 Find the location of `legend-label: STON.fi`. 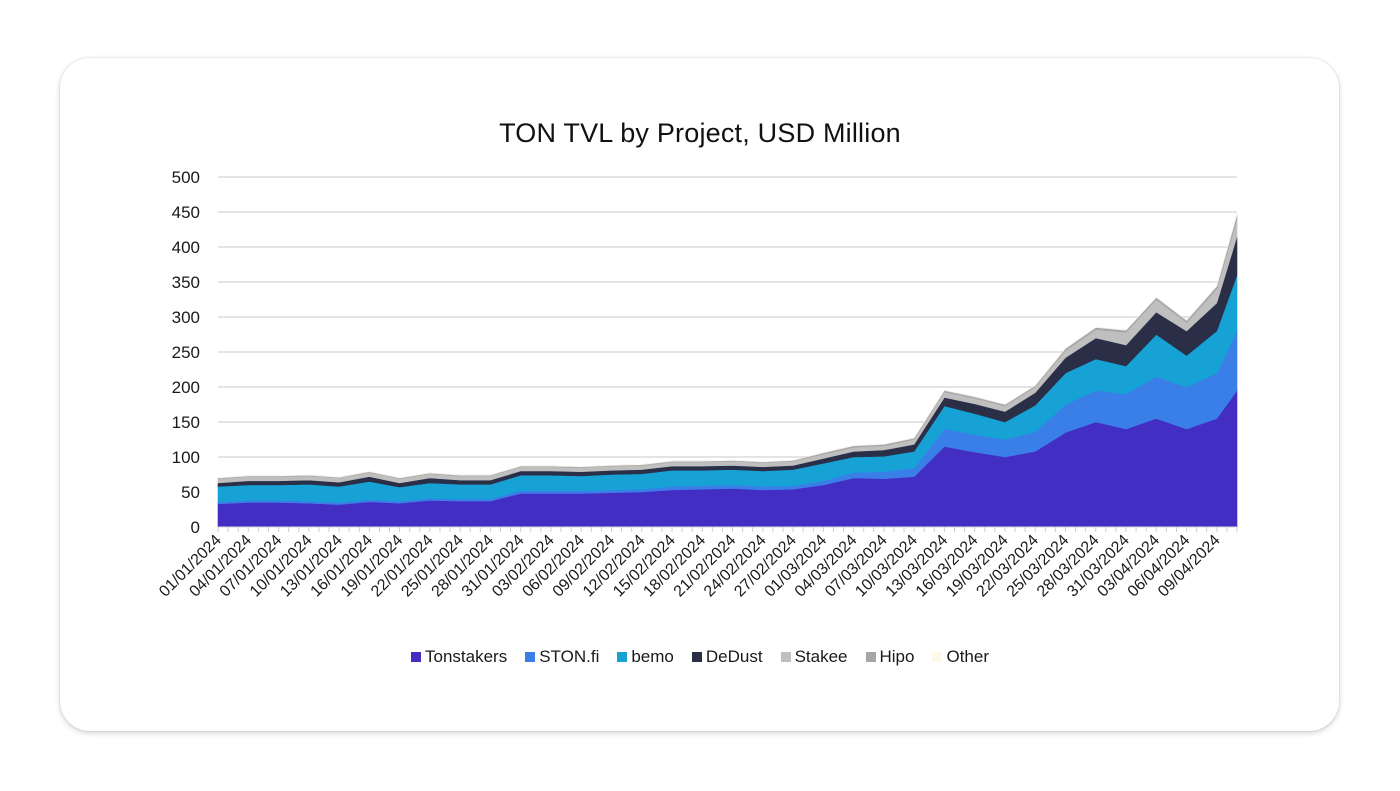

legend-label: STON.fi is located at coordinates (569, 656).